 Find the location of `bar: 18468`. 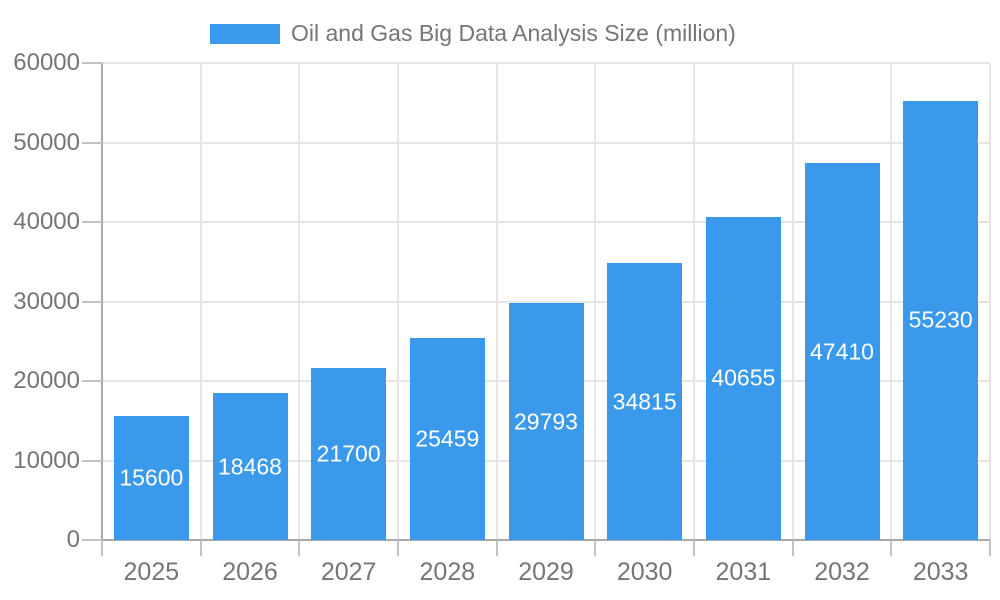

bar: 18468 is located at coordinates (250, 466).